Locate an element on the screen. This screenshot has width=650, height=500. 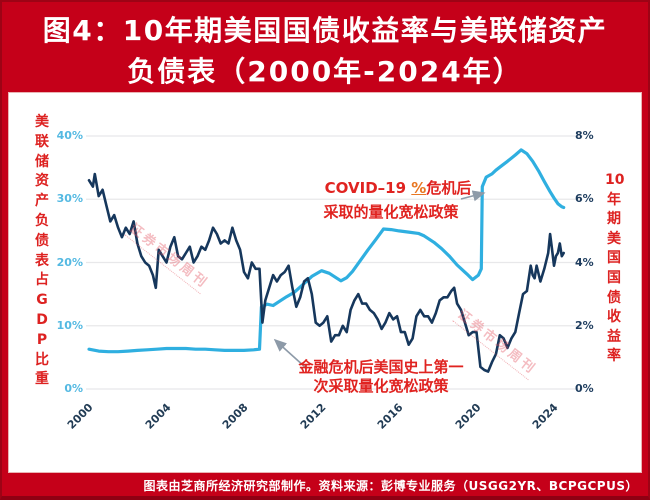
right-axis-tick-label: 8% is located at coordinates (584, 135).